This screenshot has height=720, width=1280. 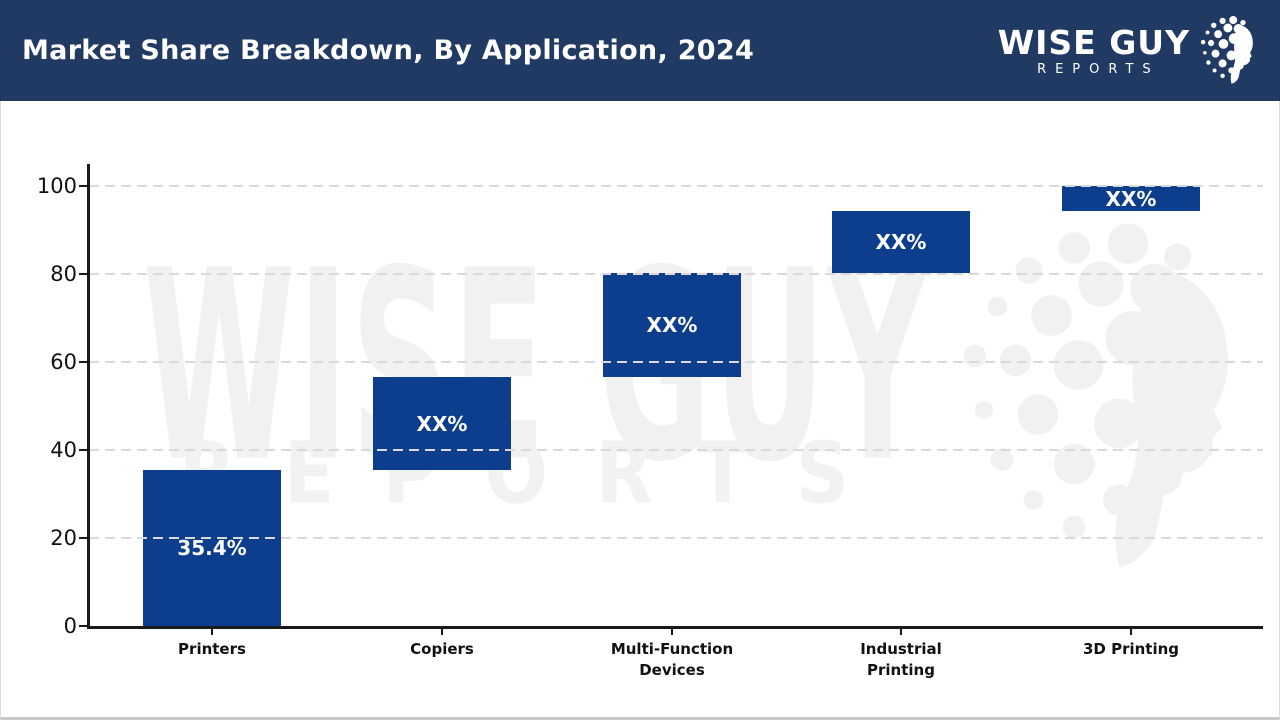 What do you see at coordinates (442, 631) in the screenshot?
I see `x-tickmark-copiers` at bounding box center [442, 631].